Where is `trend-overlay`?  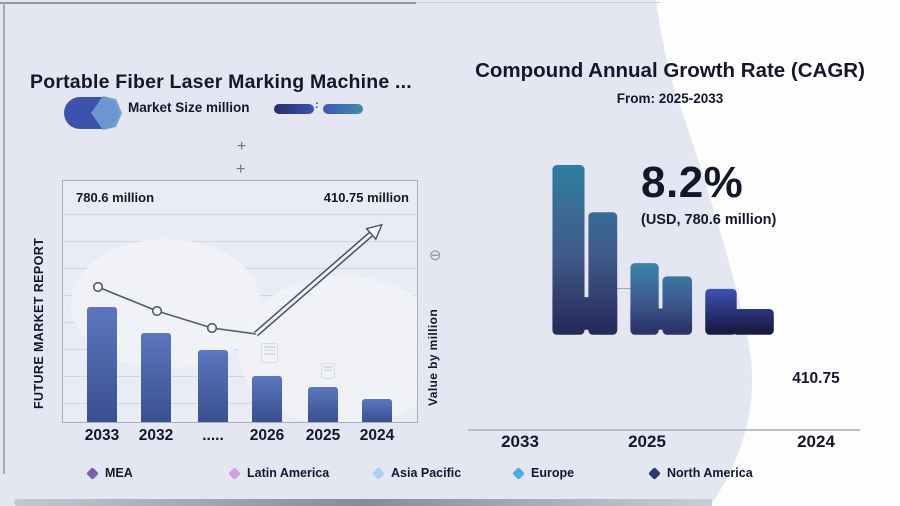 trend-overlay is located at coordinates (237, 280).